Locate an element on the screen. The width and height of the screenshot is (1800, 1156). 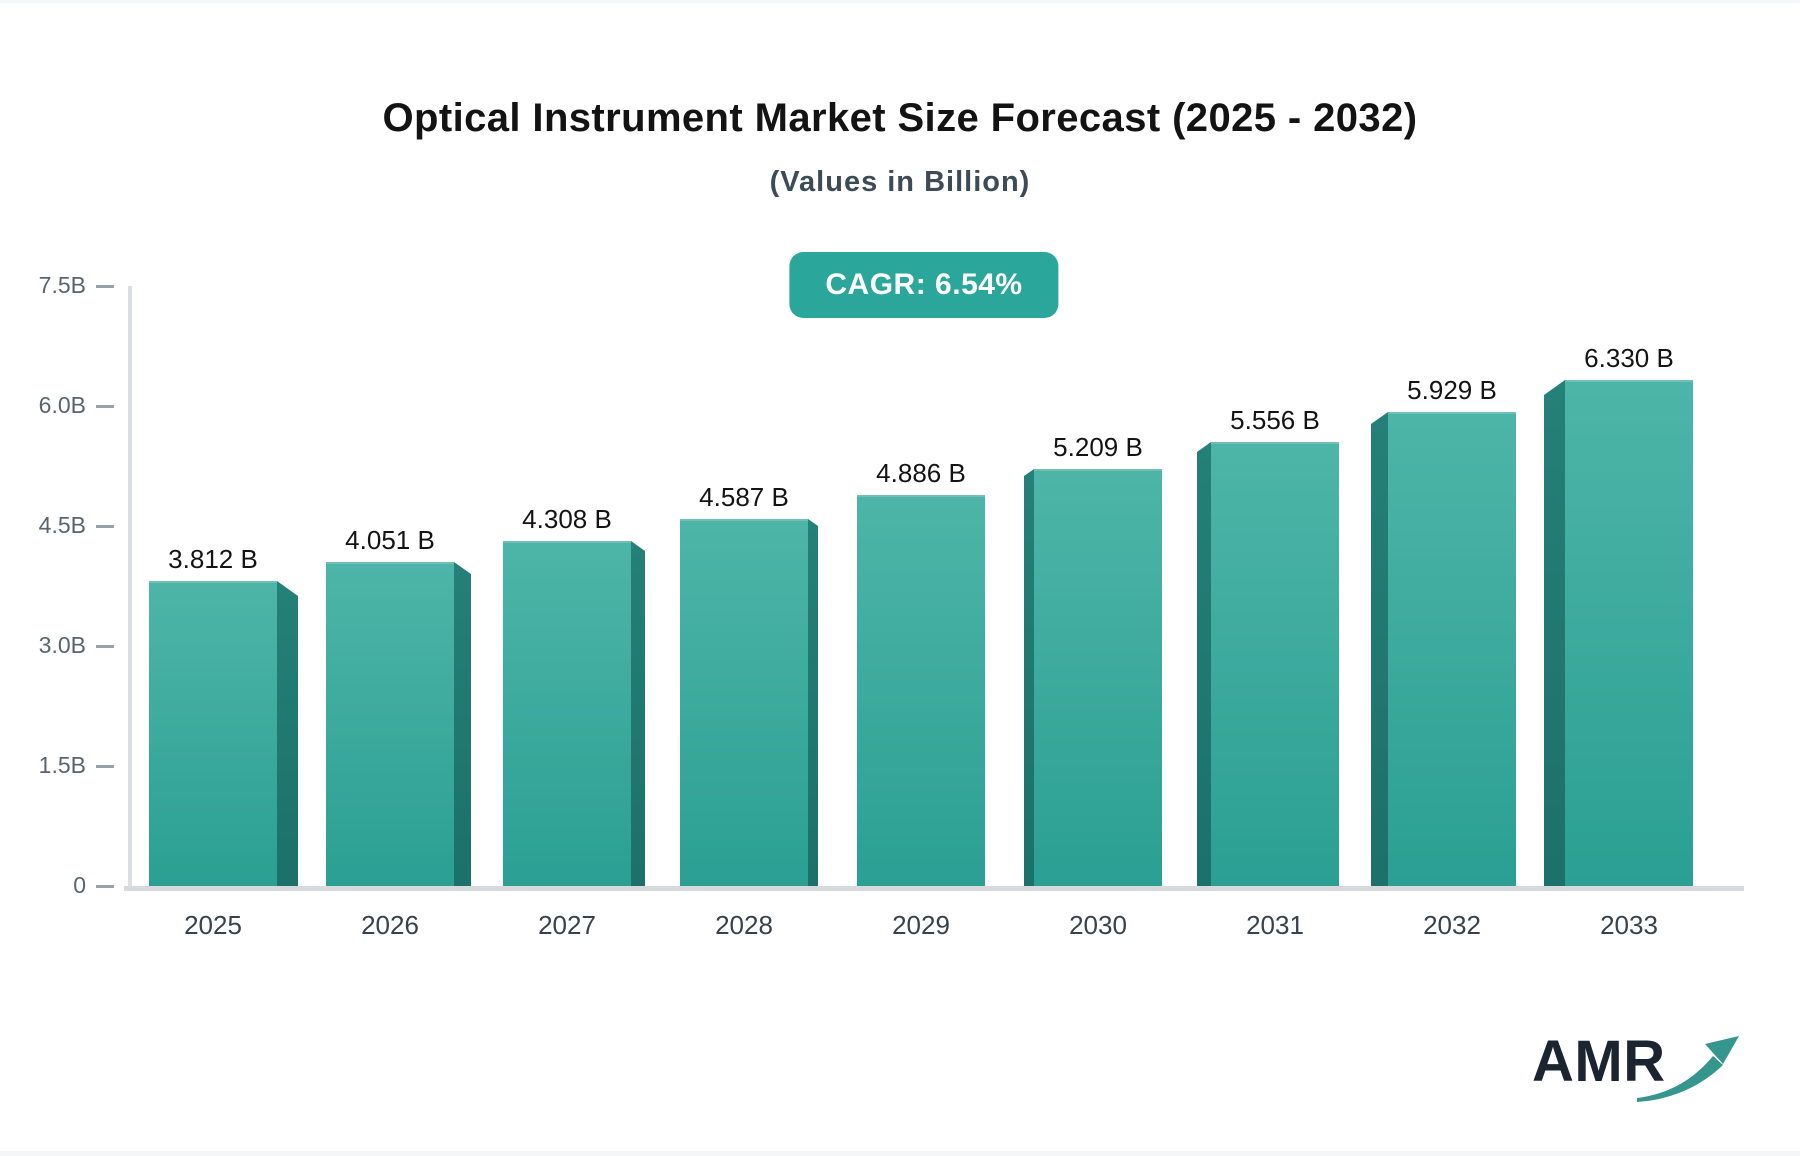
bar-2025 is located at coordinates (213, 733).